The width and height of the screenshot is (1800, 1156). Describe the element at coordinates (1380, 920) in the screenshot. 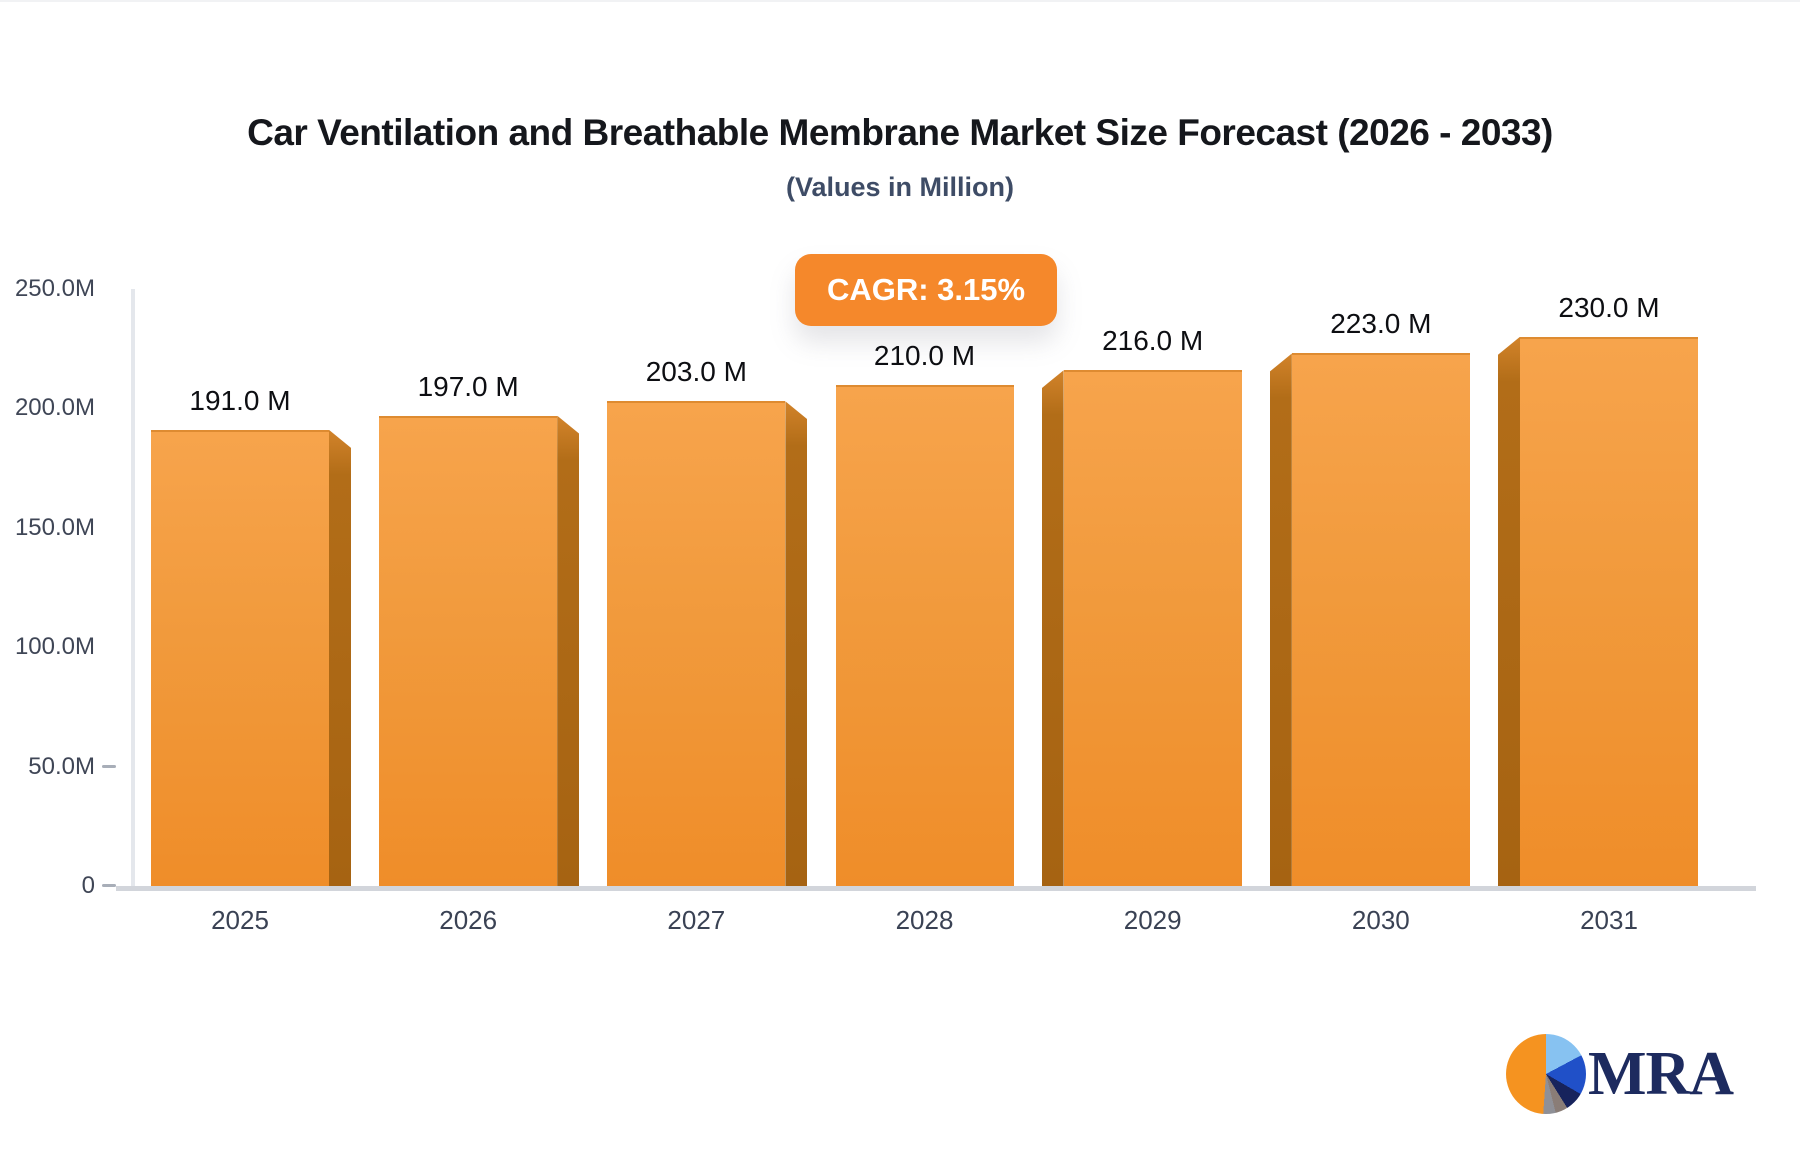

I see `x-axis-label: 2030` at that location.